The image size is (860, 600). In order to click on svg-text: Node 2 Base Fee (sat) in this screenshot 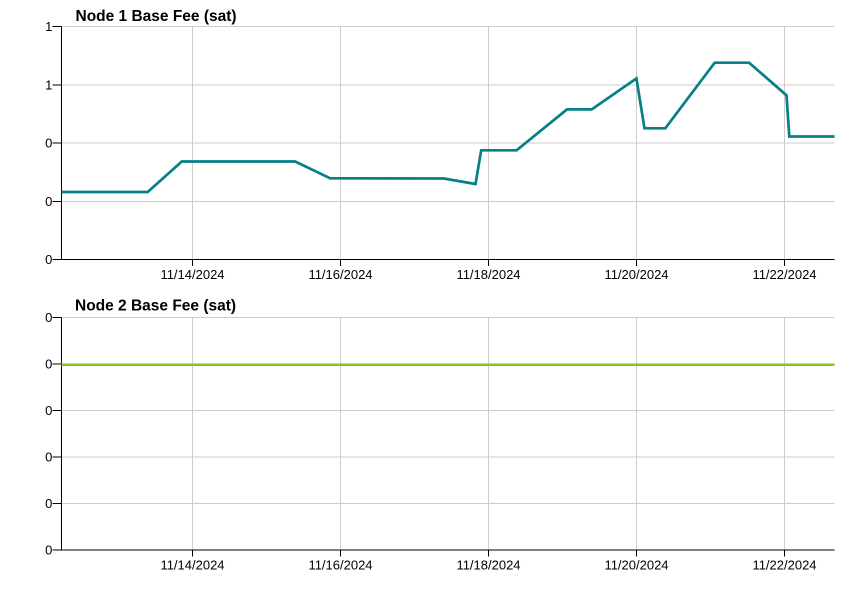, I will do `click(155, 305)`.